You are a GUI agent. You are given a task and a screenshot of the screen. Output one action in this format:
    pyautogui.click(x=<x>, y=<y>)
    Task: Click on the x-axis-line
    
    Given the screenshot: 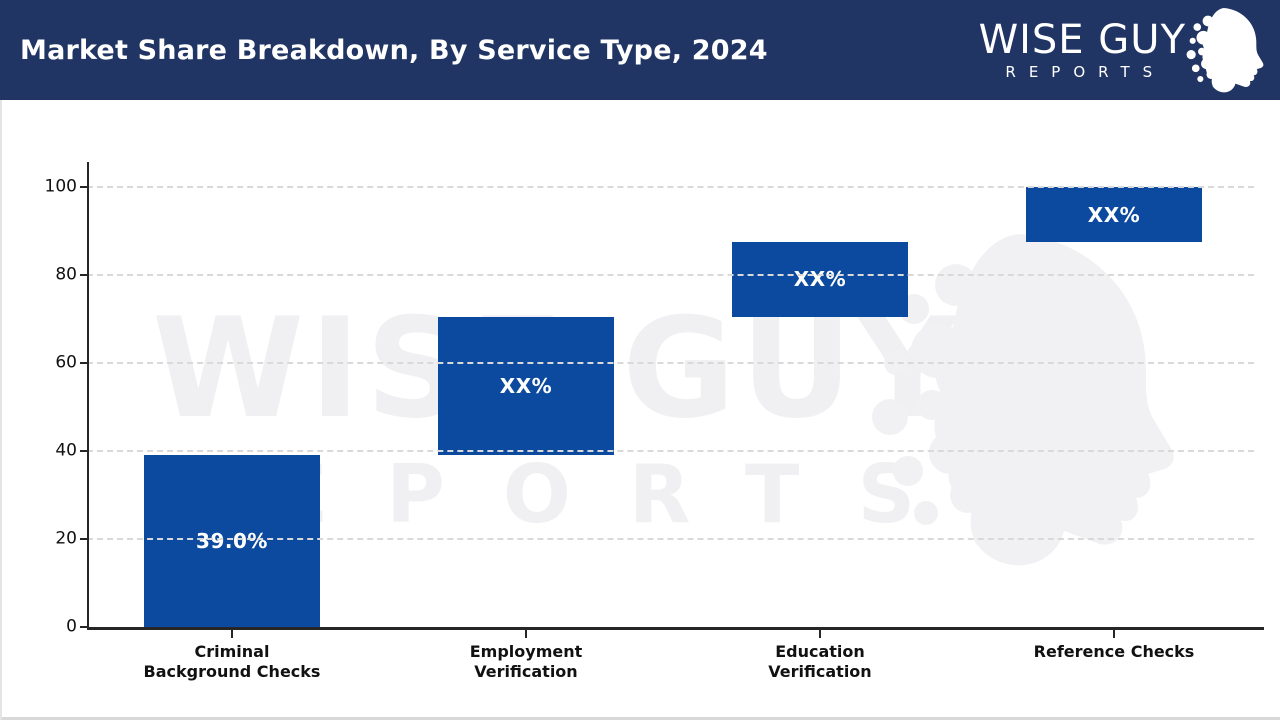 What is the action you would take?
    pyautogui.click(x=675, y=628)
    